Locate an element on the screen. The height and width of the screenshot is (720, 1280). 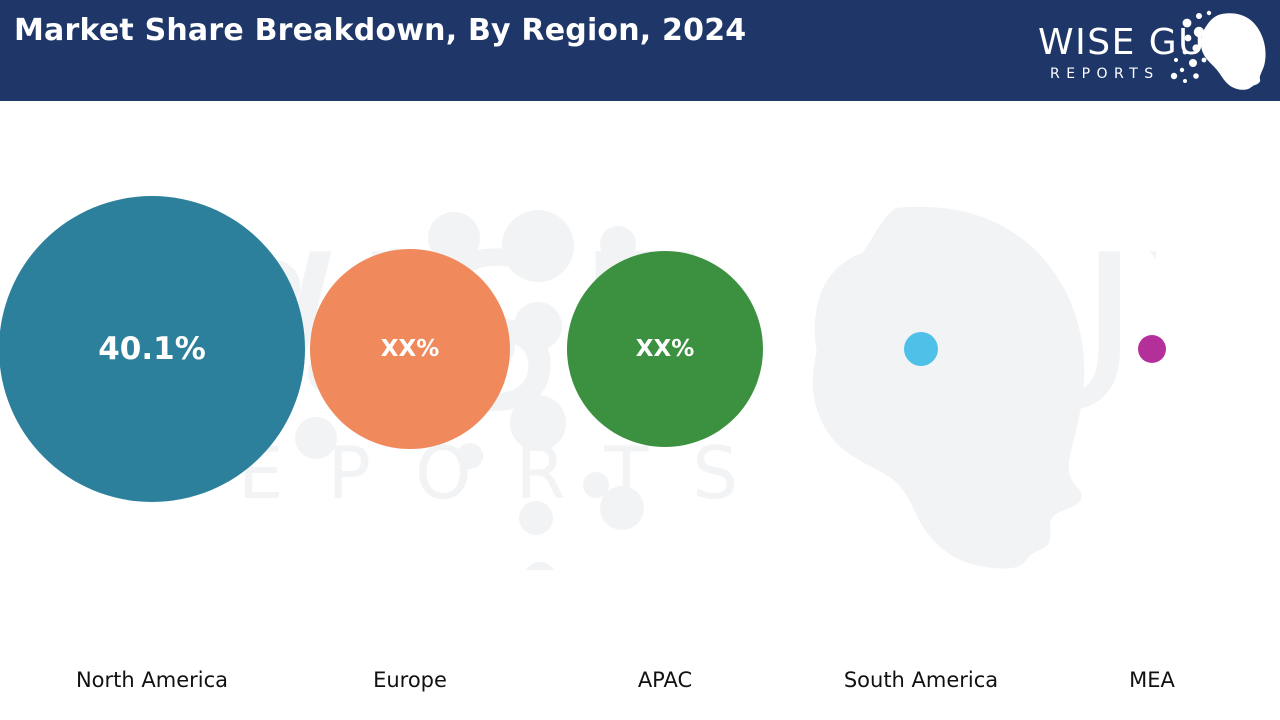
category-label-north-america: North America is located at coordinates (152, 680).